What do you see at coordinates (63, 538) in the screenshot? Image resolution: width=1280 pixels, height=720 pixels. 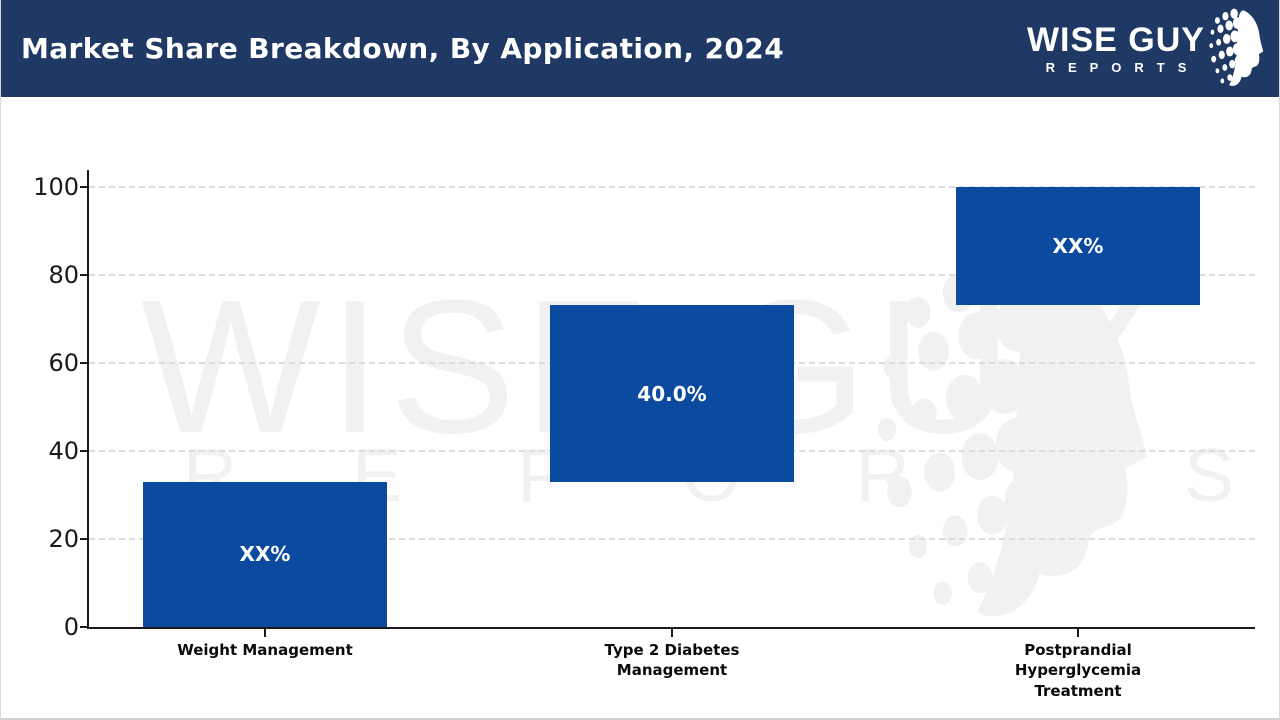 I see `y-tick-label: 20` at bounding box center [63, 538].